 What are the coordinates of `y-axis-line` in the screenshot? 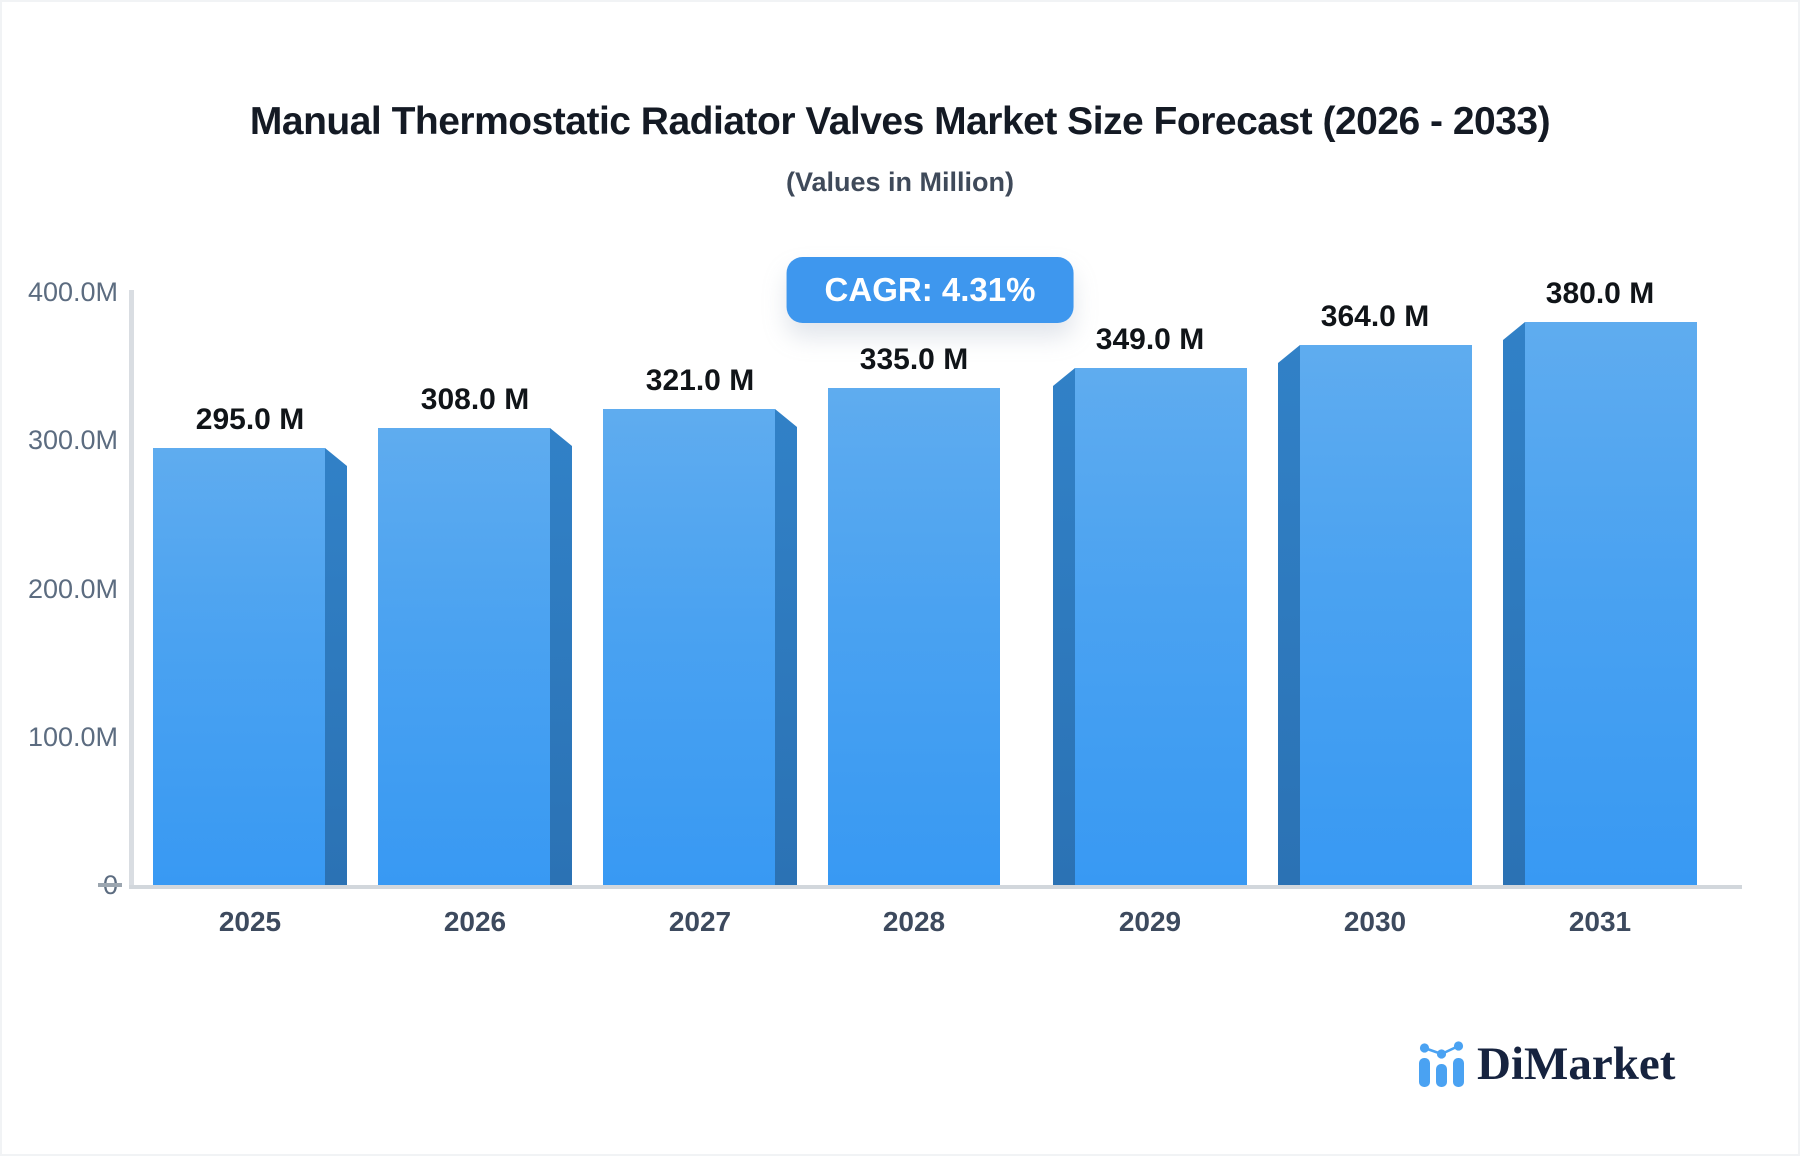 It's located at (131, 588).